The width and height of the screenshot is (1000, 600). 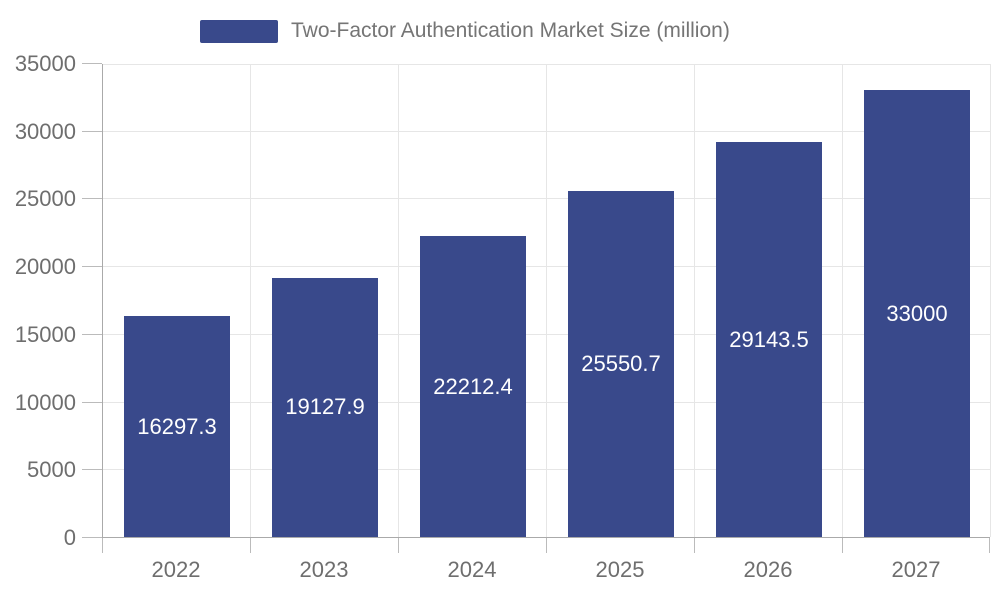 I want to click on x-axis-label-2023: 2023, so click(x=324, y=569).